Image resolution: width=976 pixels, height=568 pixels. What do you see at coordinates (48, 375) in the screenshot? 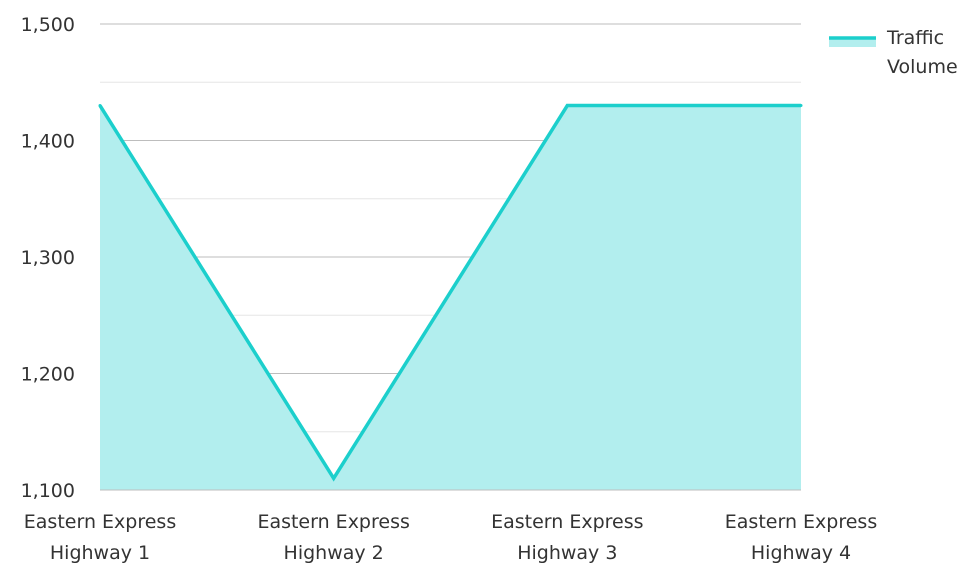
I see `y-tick-label: 1,200` at bounding box center [48, 375].